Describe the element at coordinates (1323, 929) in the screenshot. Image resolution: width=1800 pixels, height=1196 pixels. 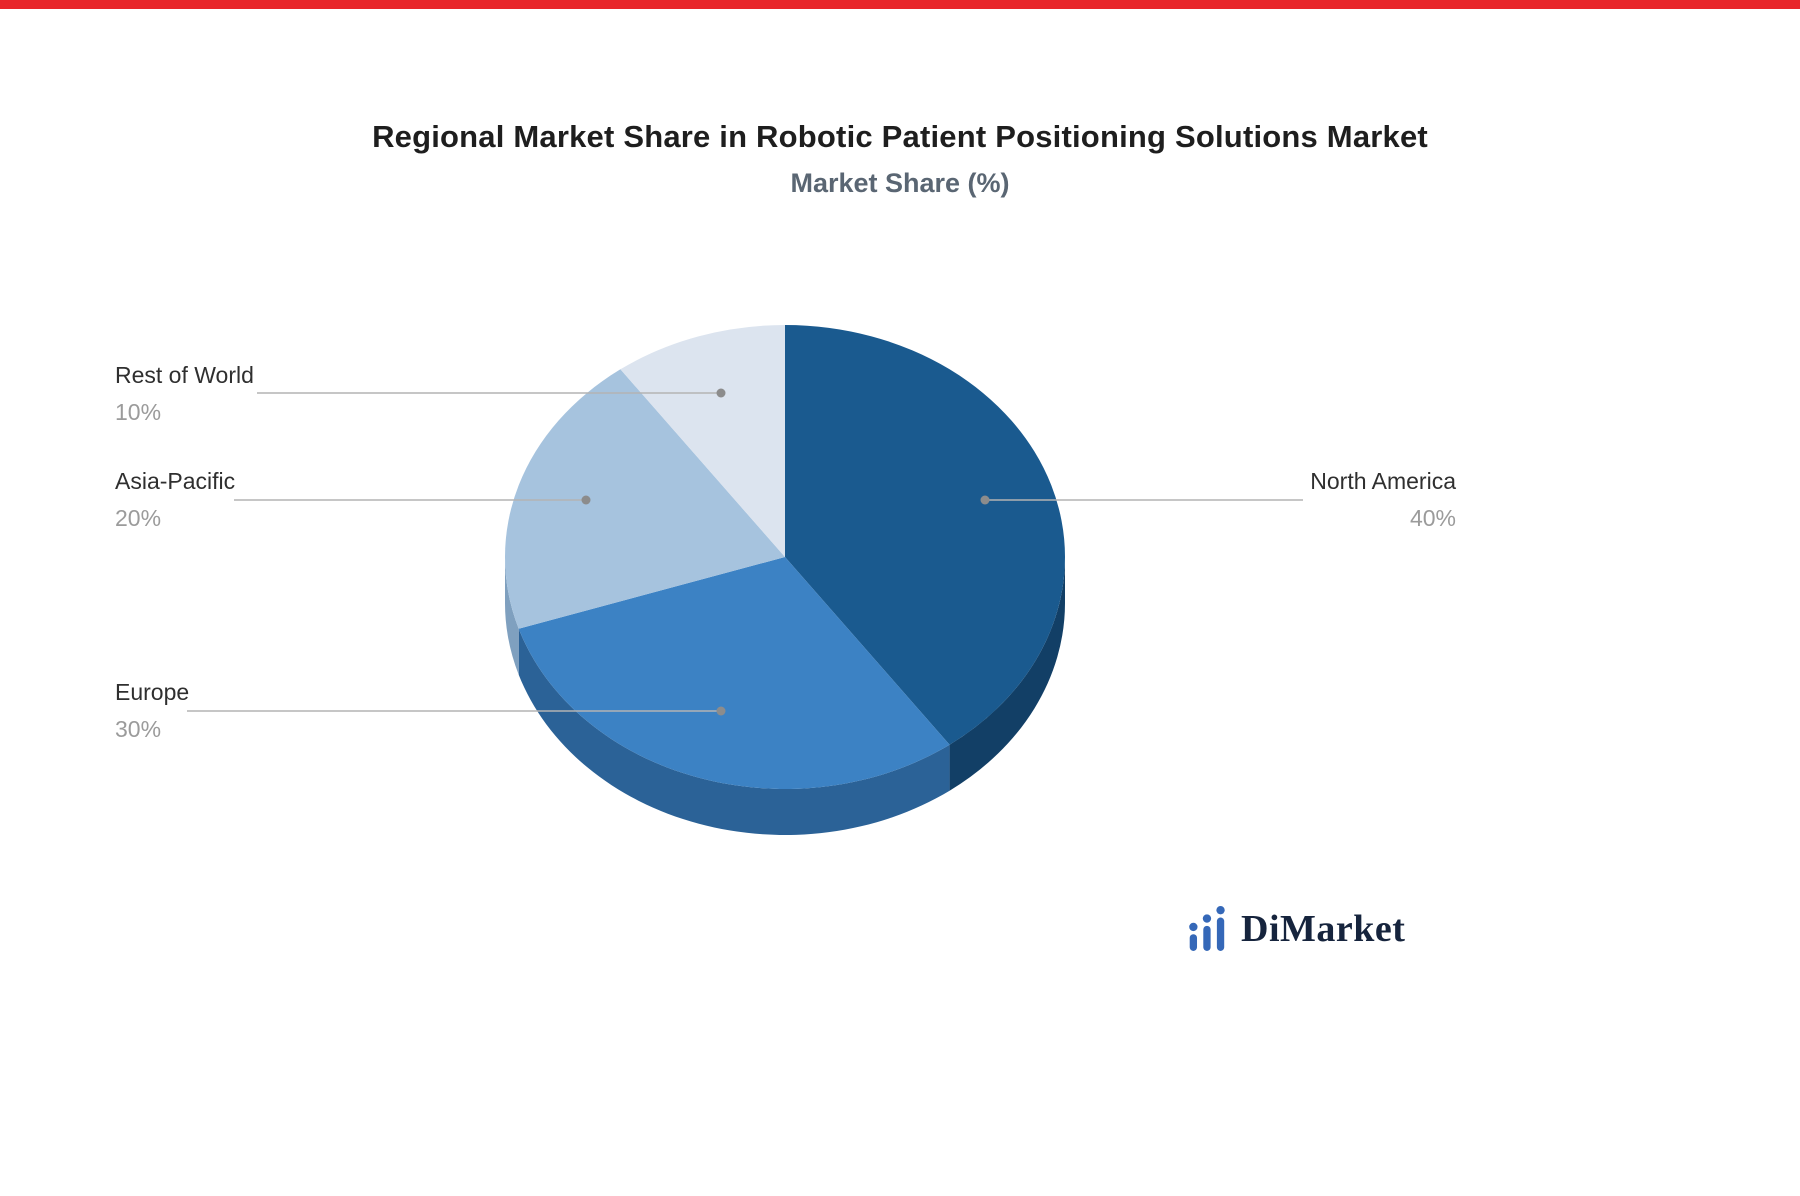
I see `logo-text: DiMarket` at that location.